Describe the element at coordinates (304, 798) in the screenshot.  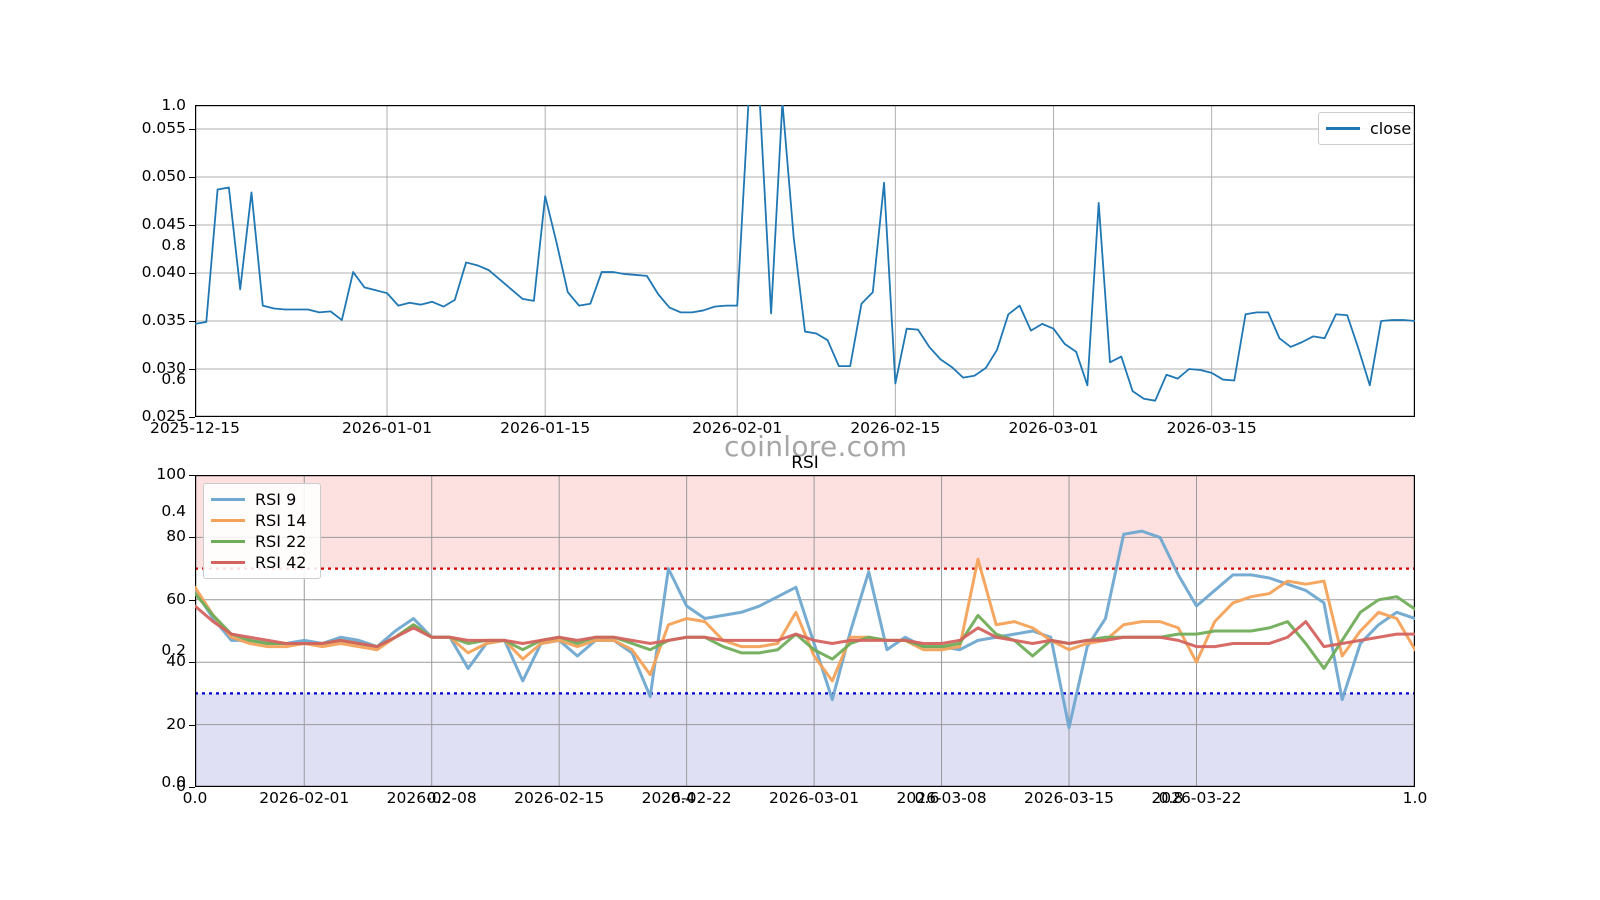
I see `rsi-x-tick-0: 2026-02-01` at that location.